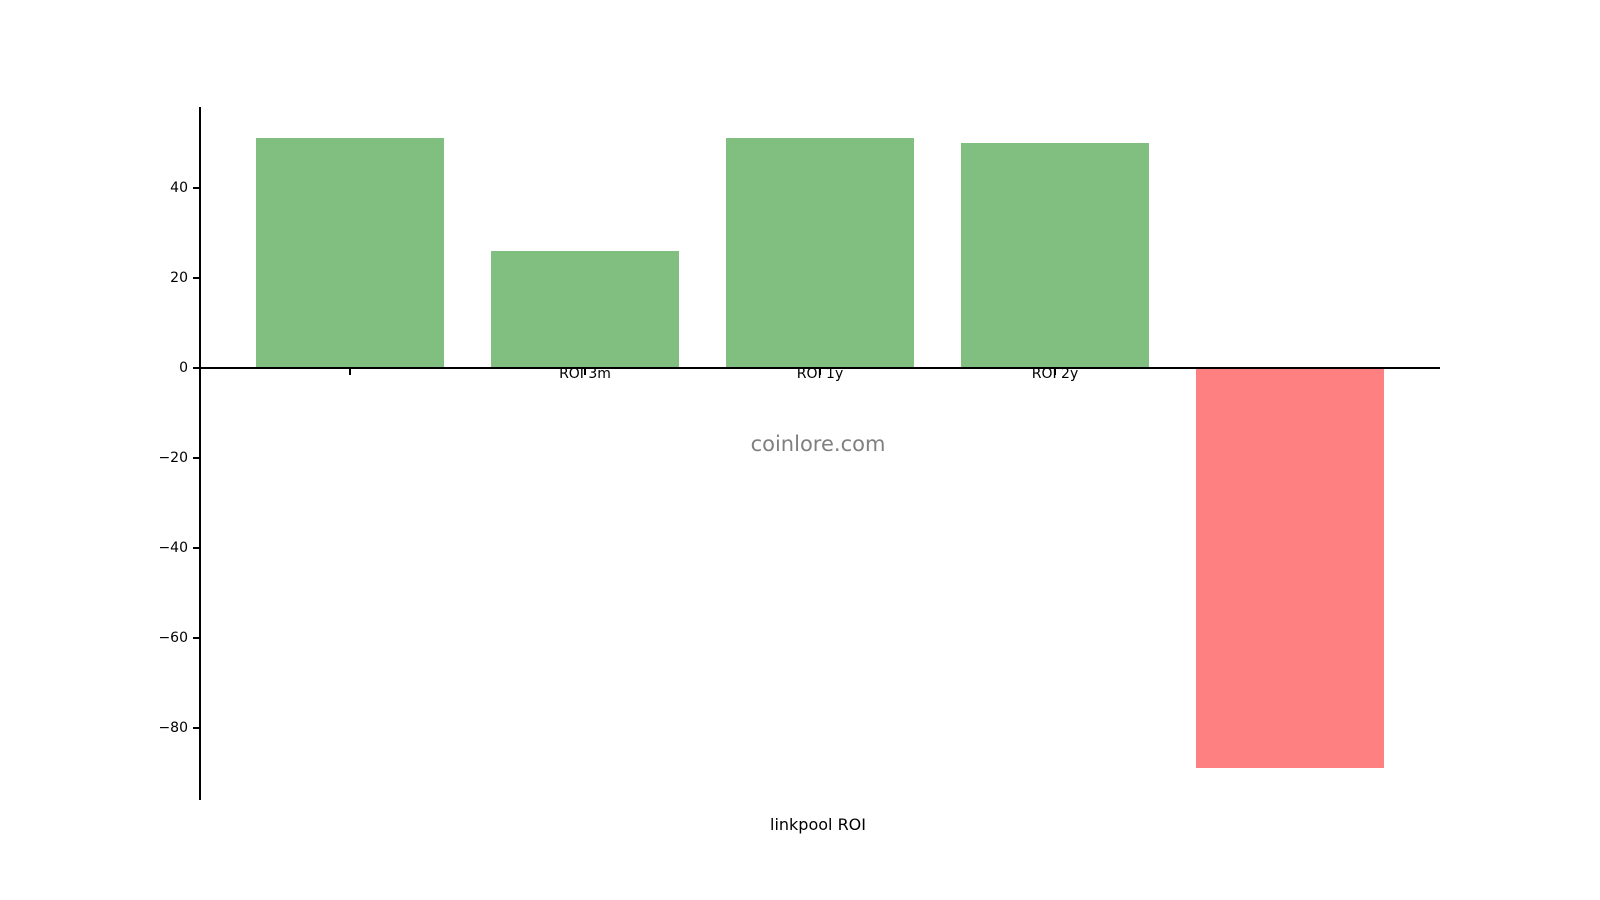  I want to click on bar-ROI 2y, so click(1055, 255).